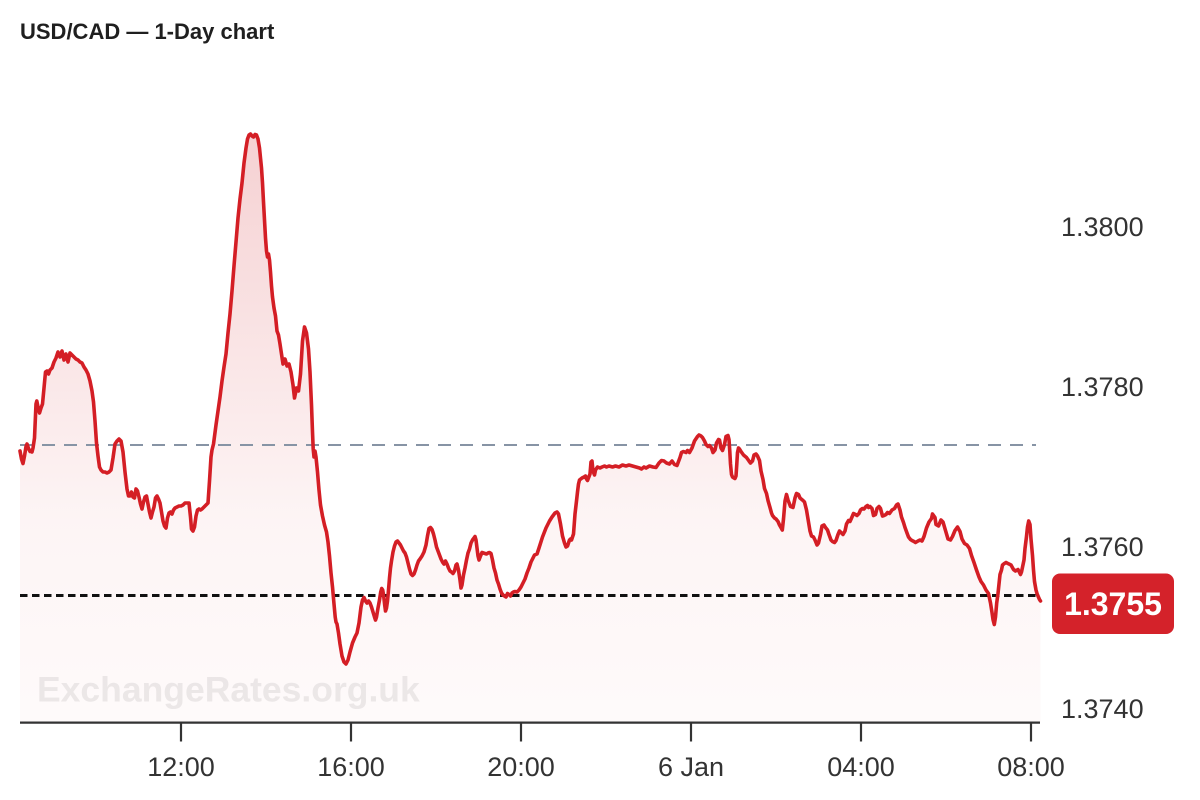  I want to click on svg-text: 08:00, so click(1031, 767).